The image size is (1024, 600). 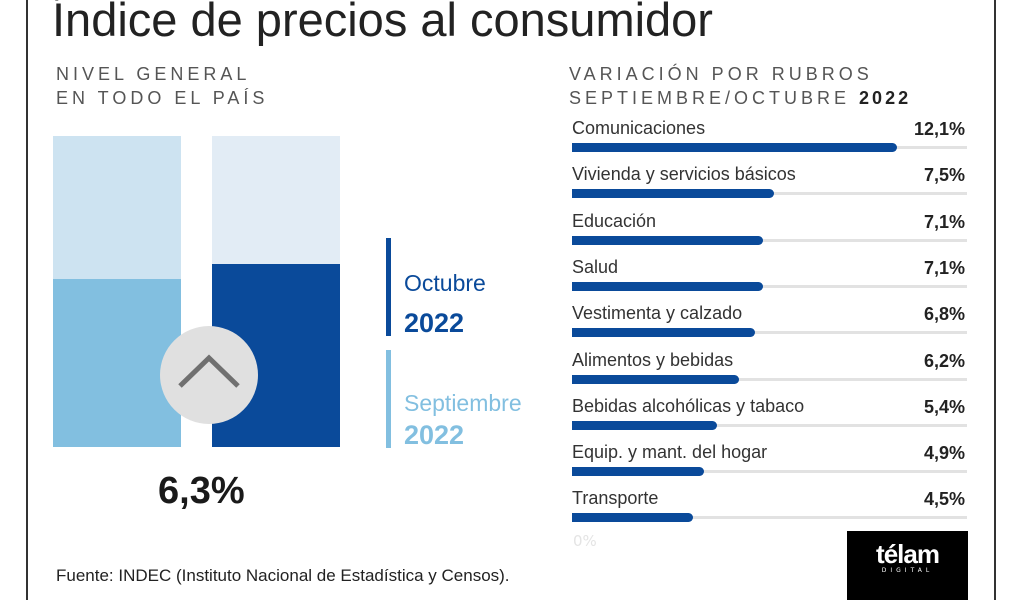 What do you see at coordinates (614, 220) in the screenshot?
I see `category-label: Educación` at bounding box center [614, 220].